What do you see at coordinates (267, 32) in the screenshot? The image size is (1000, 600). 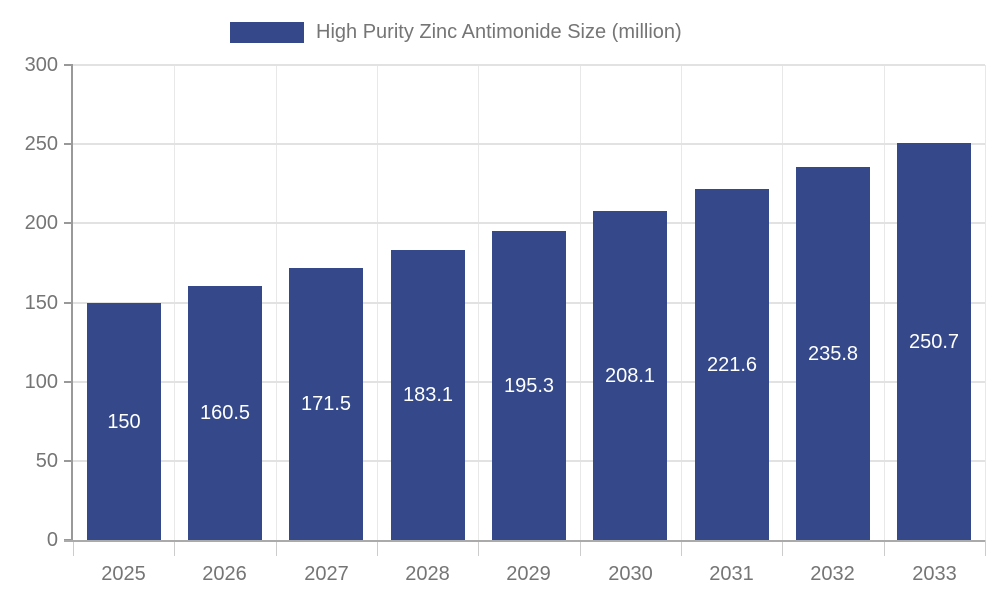 I see `legend-swatch` at bounding box center [267, 32].